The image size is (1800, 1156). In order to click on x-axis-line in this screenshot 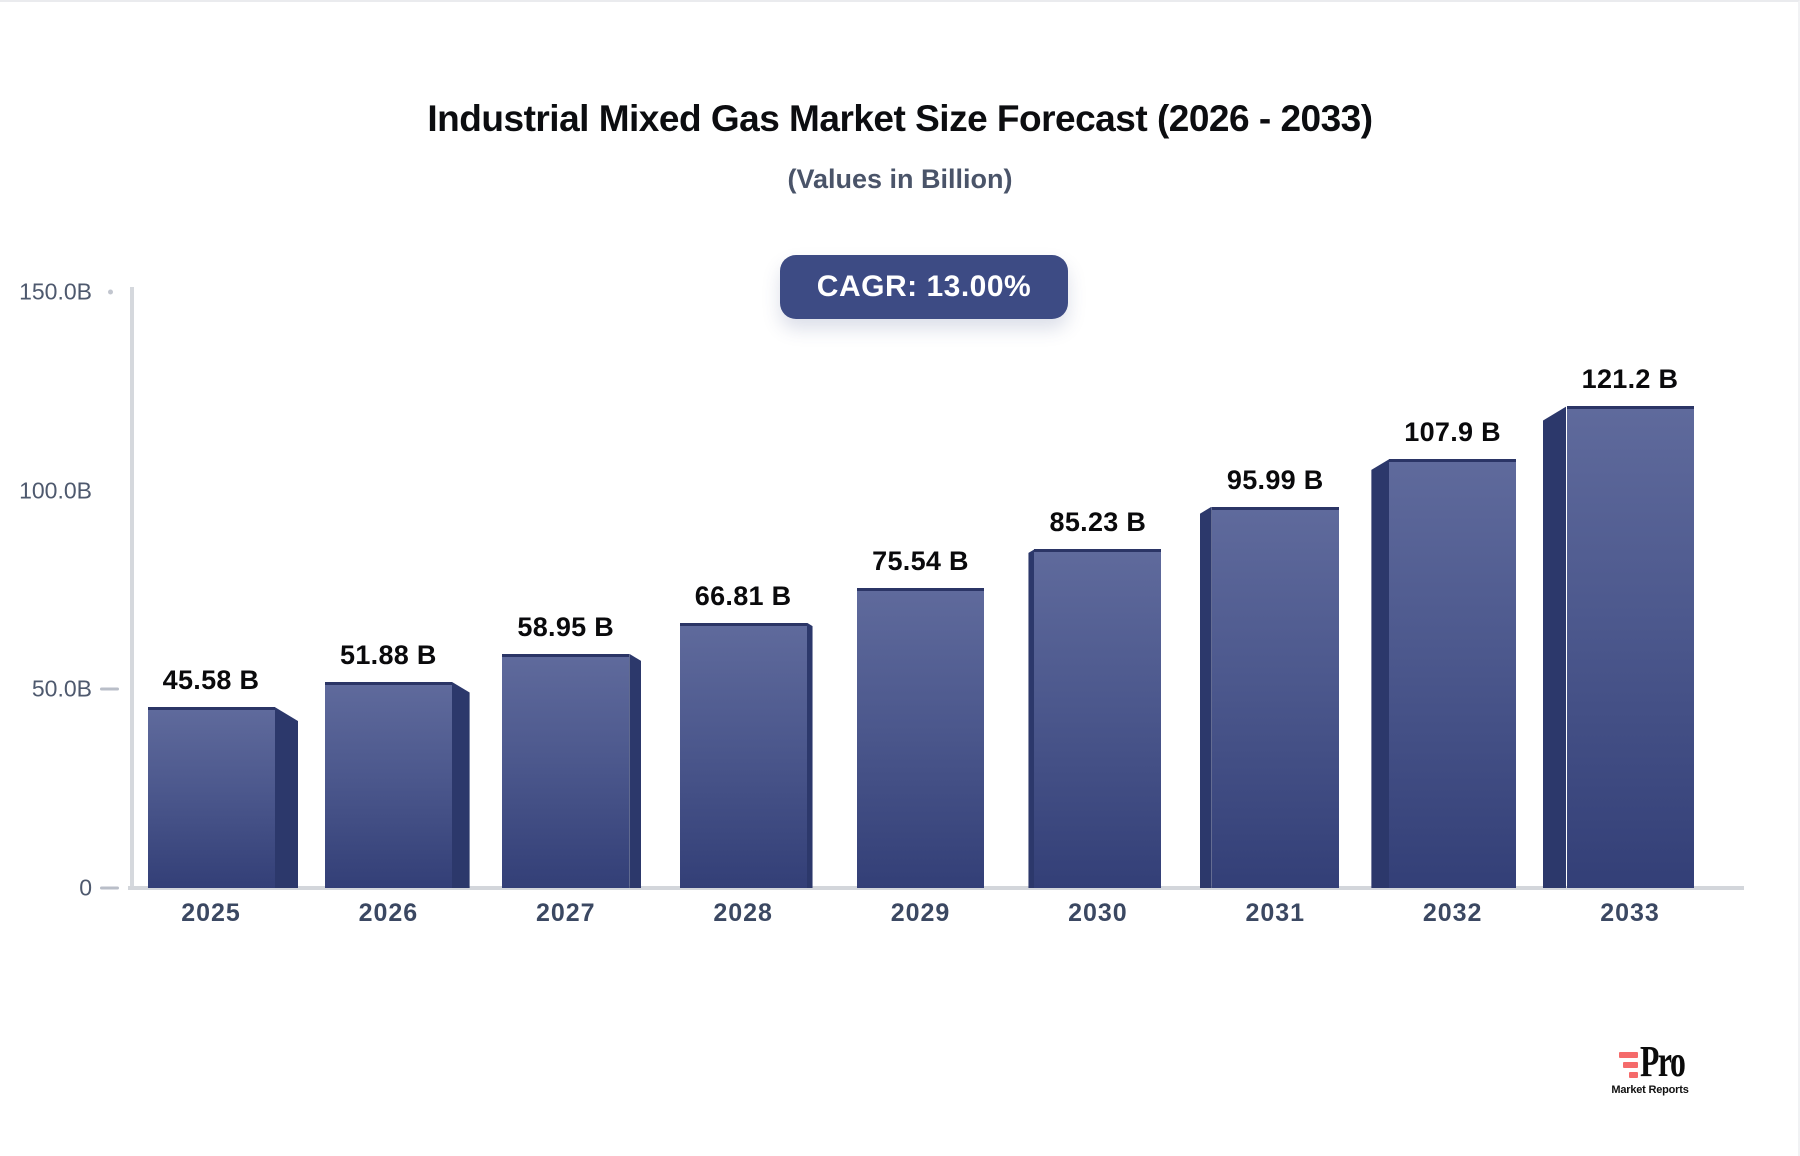, I will do `click(936, 888)`.